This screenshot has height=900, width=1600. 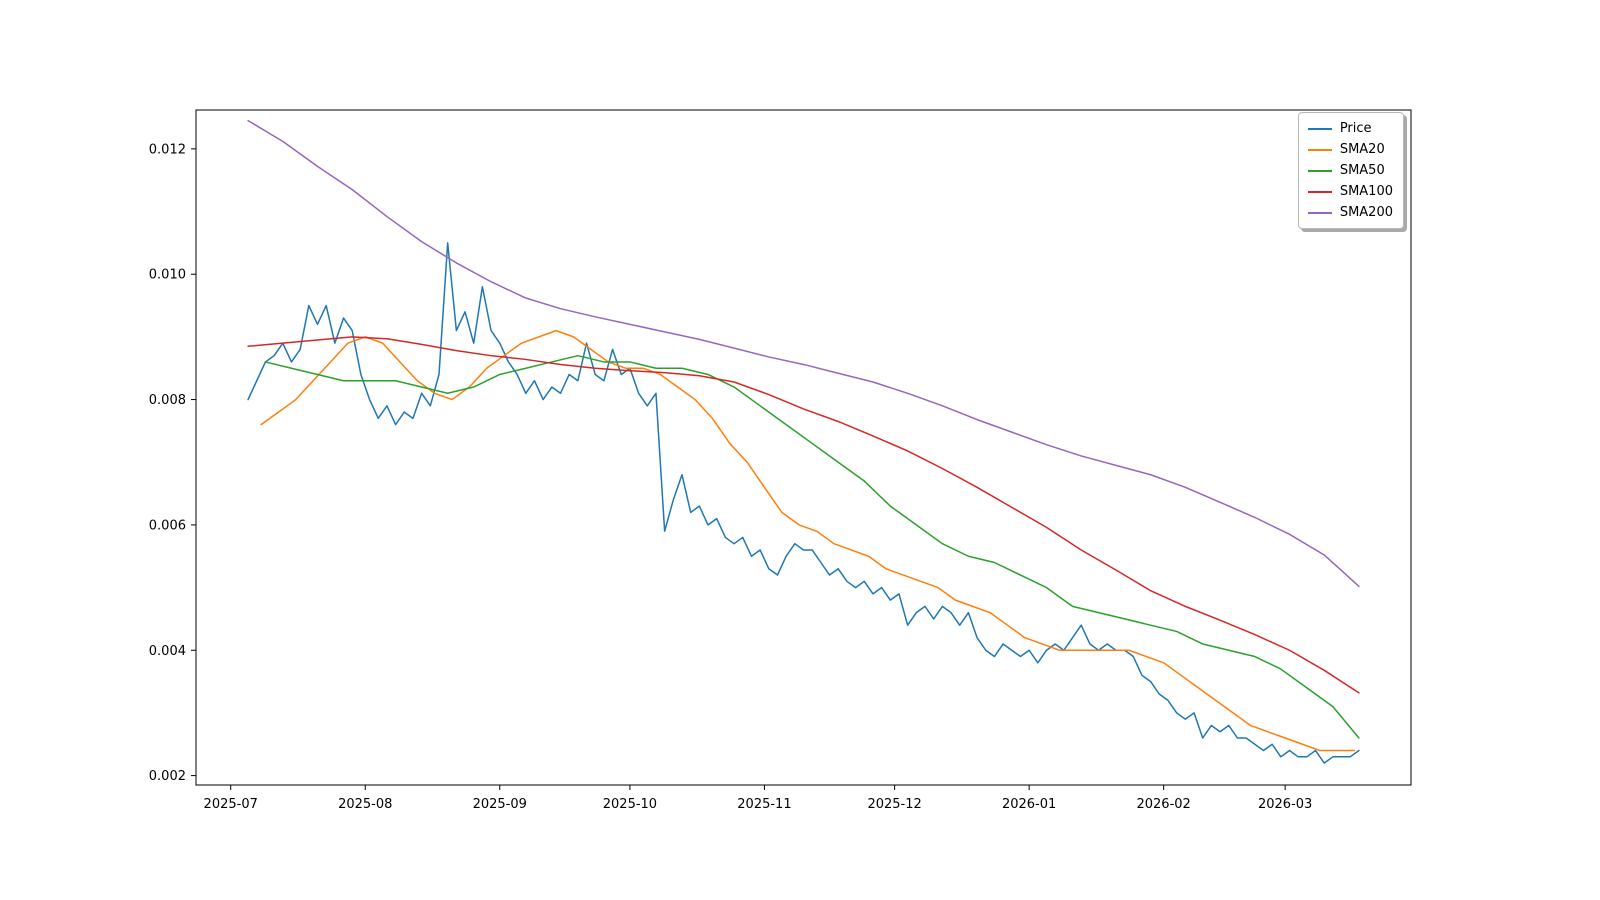 I want to click on legend-item-sma100: SMA100, so click(x=1350, y=191).